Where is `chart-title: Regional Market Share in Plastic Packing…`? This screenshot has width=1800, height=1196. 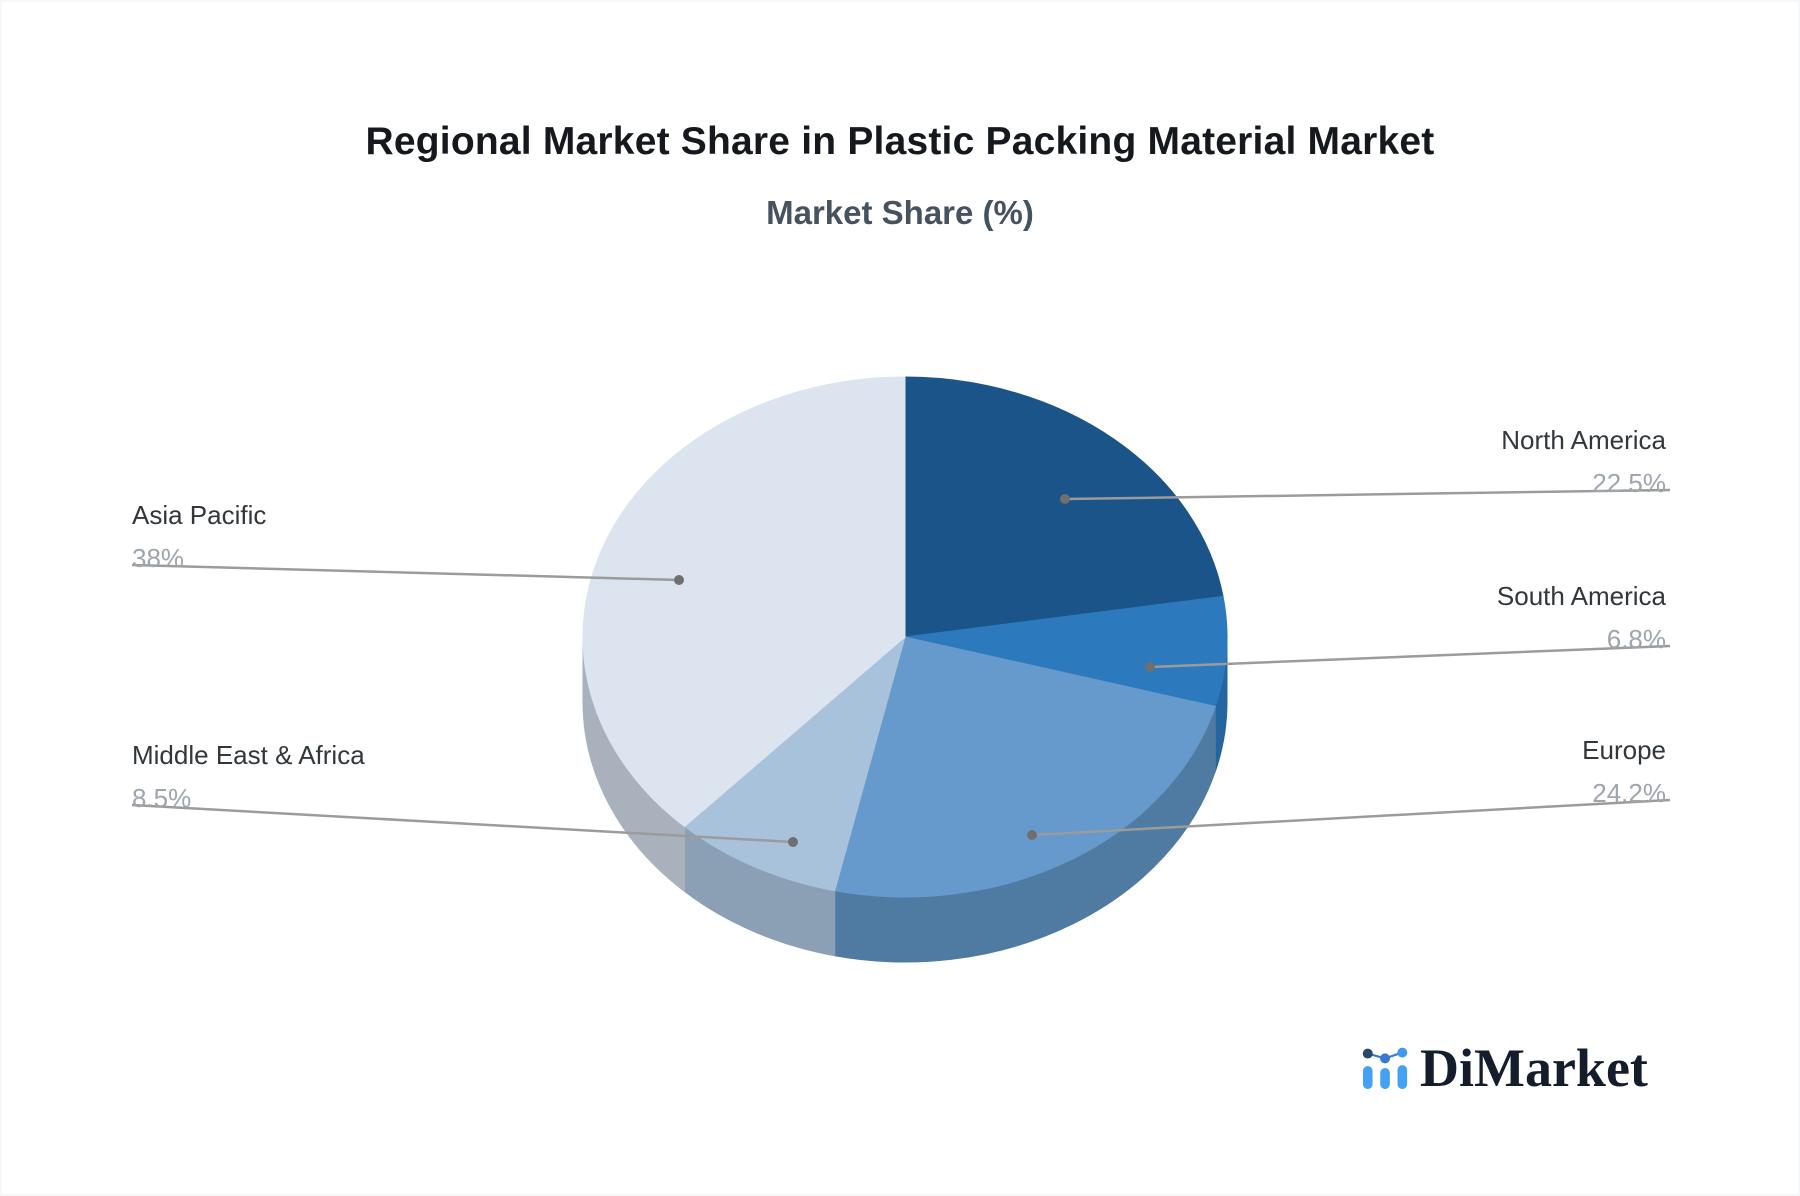
chart-title: Regional Market Share in Plastic Packing… is located at coordinates (900, 141).